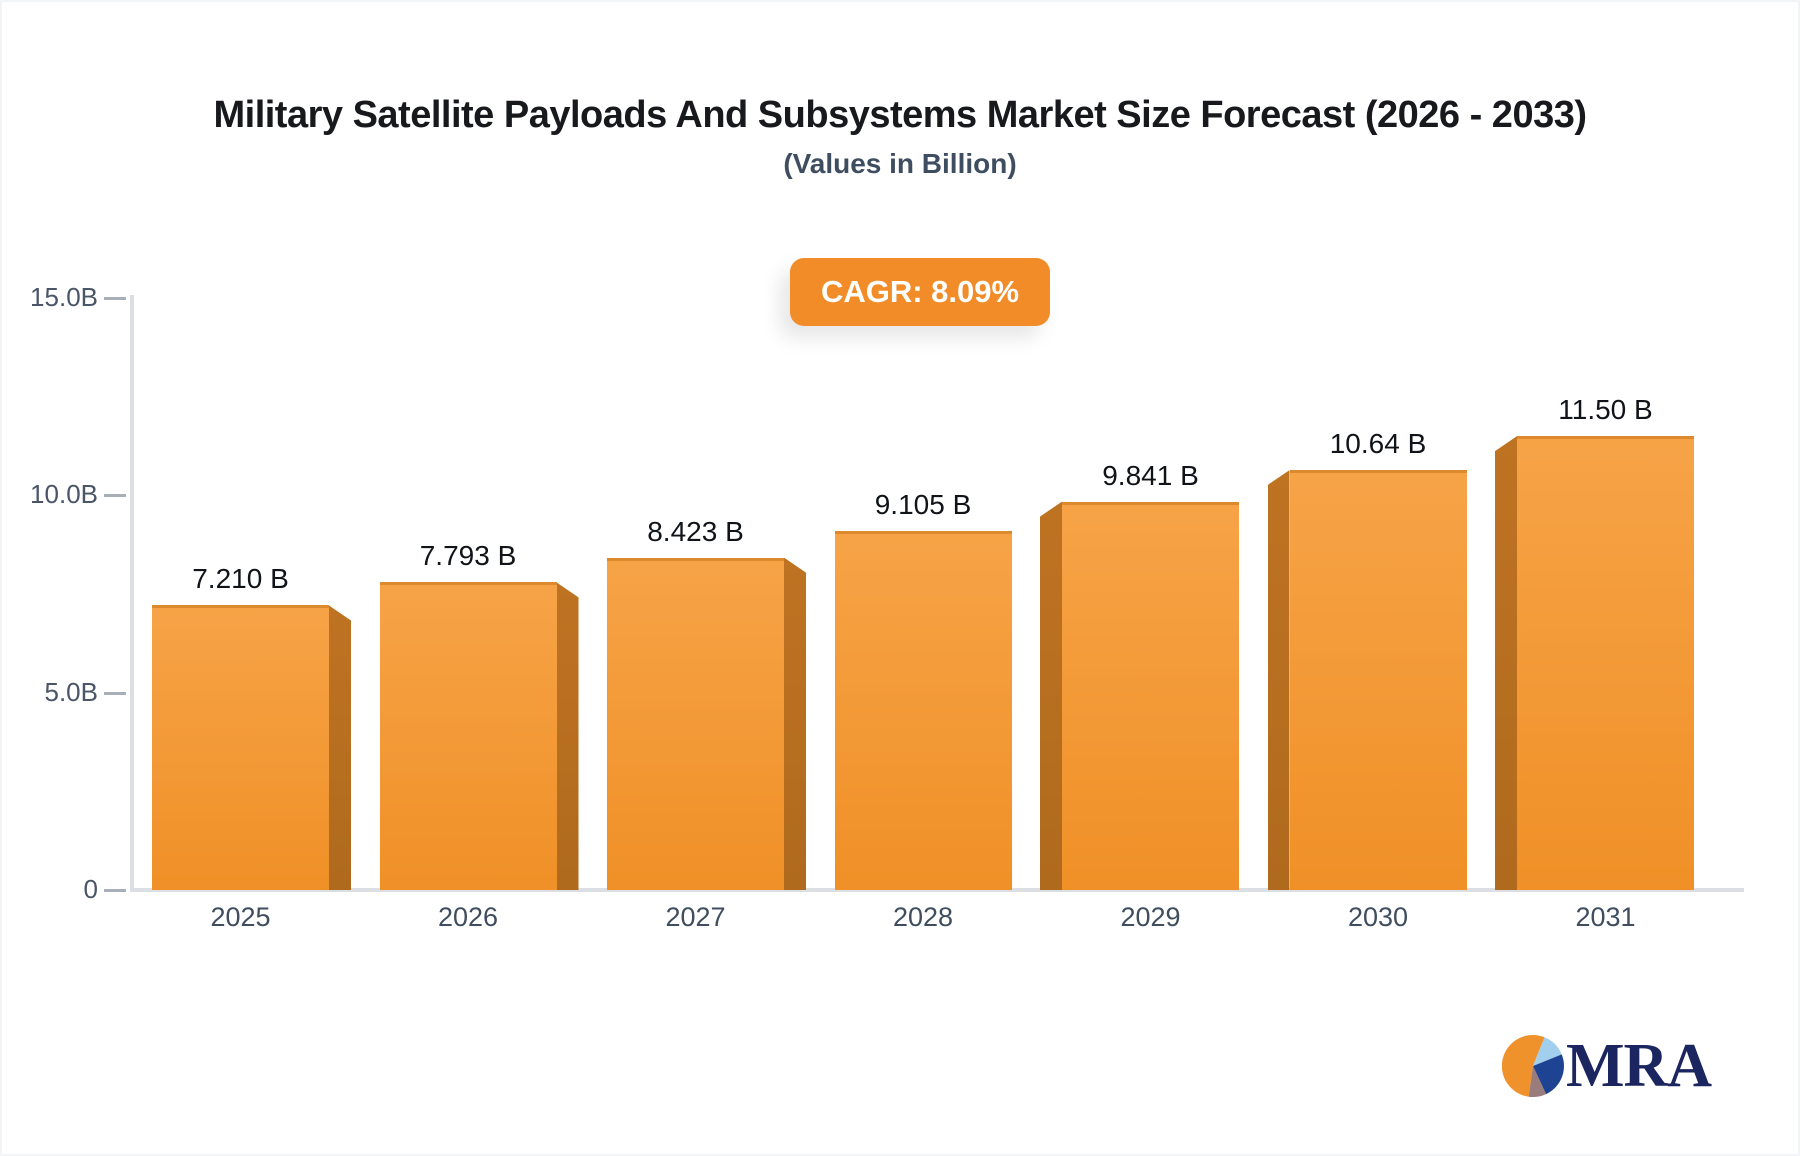 This screenshot has width=1800, height=1156. I want to click on bar-value-label-2029: 9.841 B, so click(1150, 475).